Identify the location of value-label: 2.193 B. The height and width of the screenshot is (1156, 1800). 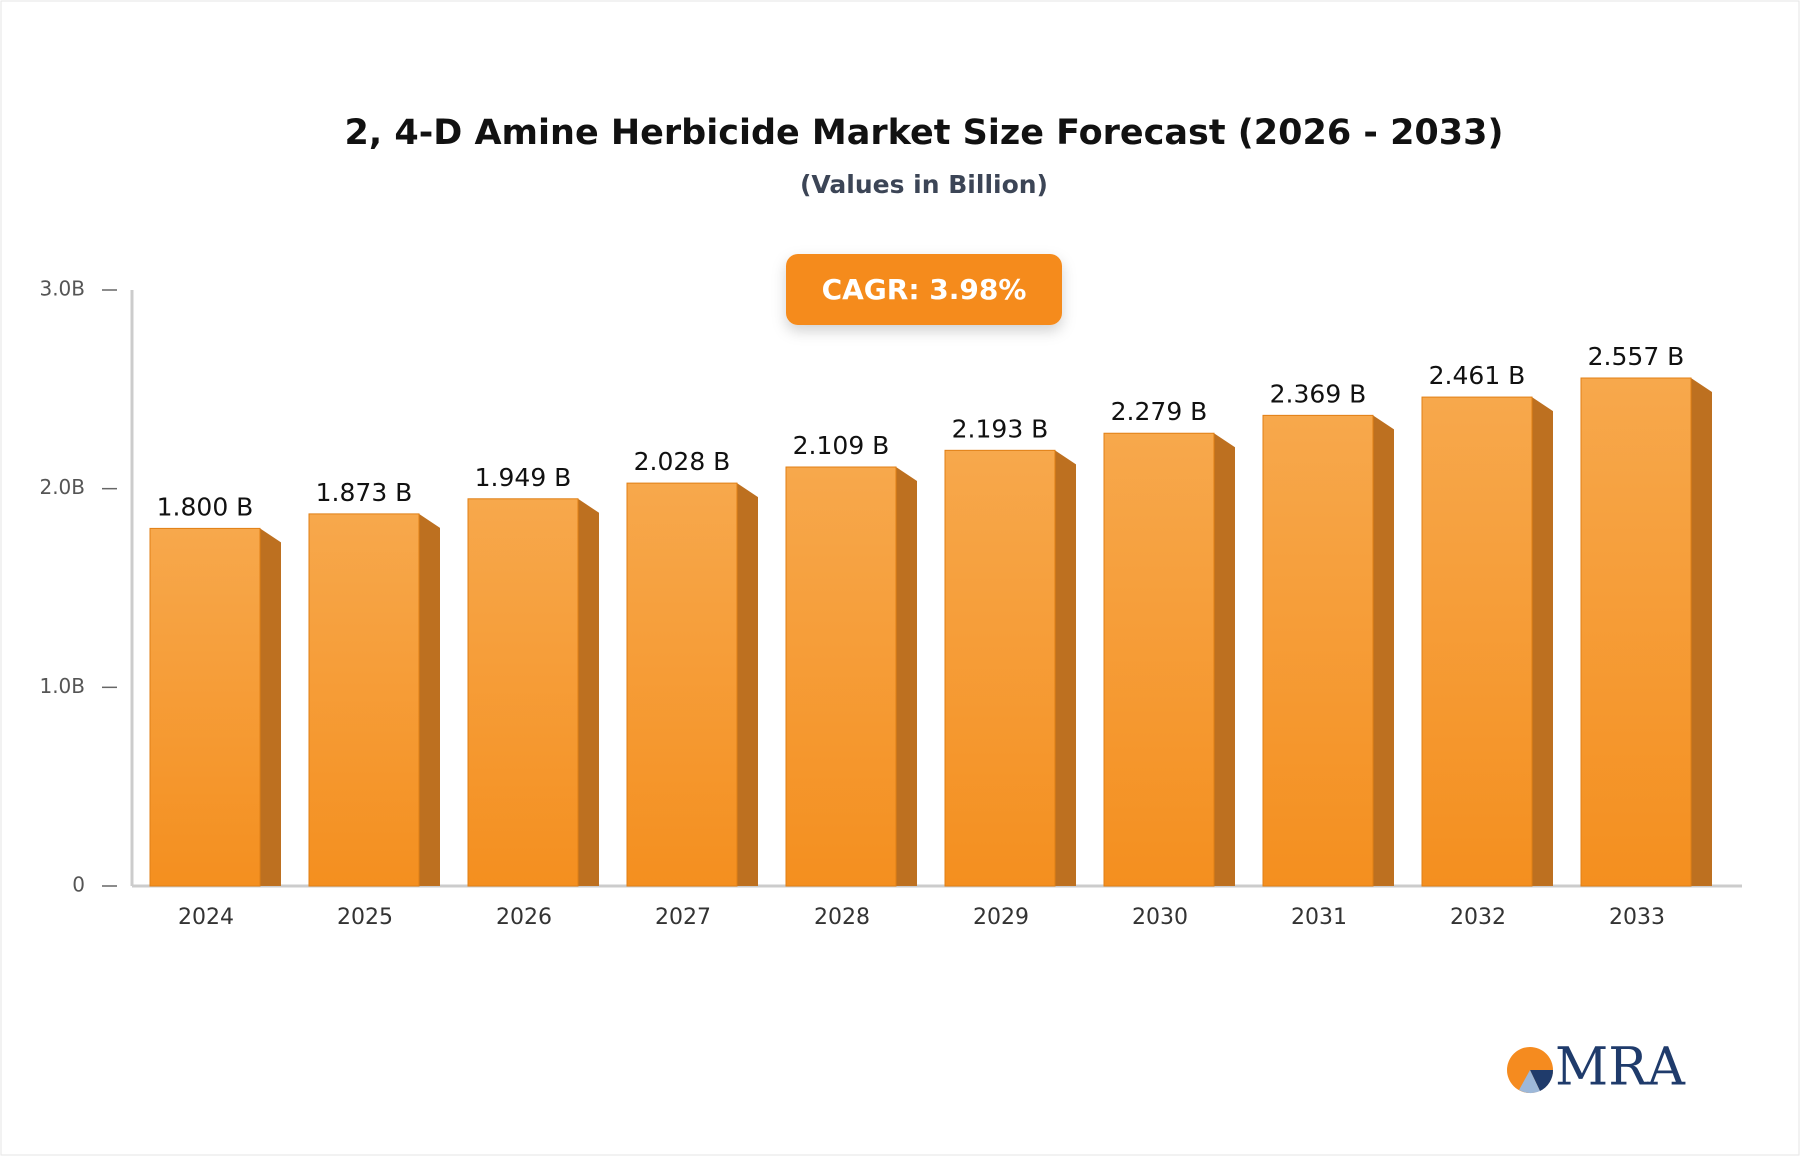
(1000, 428).